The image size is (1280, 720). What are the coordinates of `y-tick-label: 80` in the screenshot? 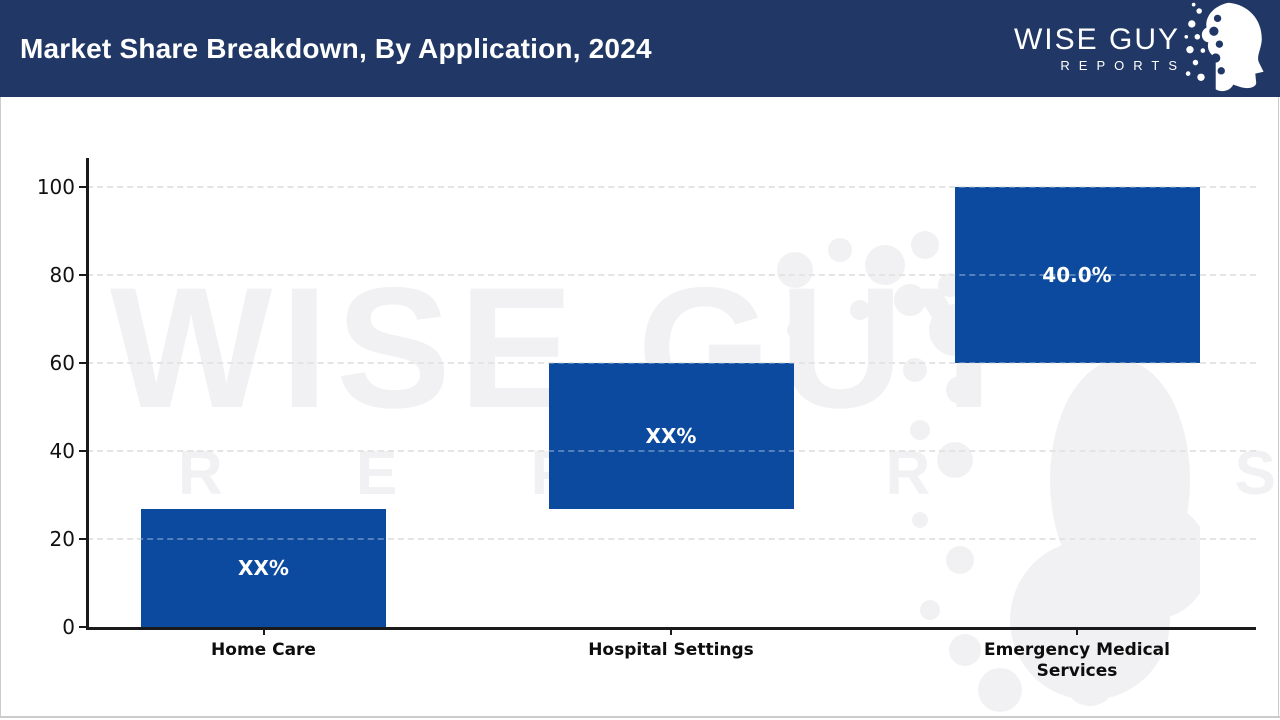 It's located at (62, 275).